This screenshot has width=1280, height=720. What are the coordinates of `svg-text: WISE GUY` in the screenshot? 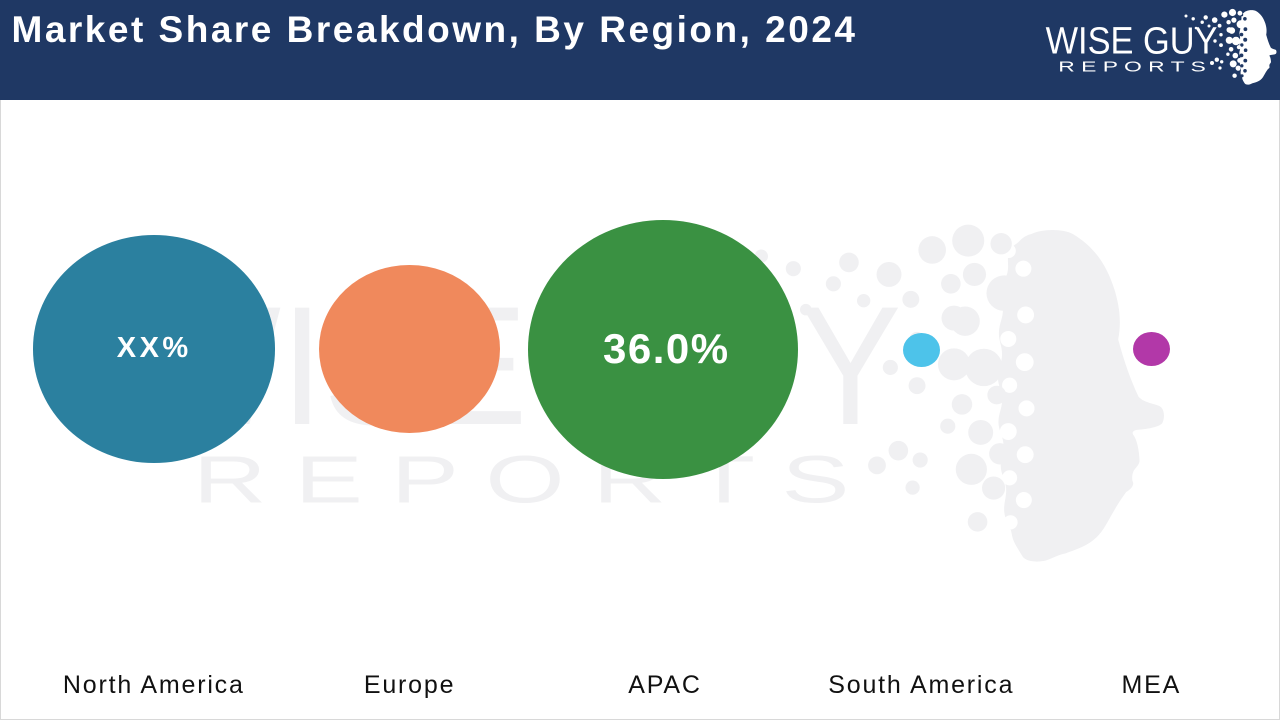 It's located at (1132, 42).